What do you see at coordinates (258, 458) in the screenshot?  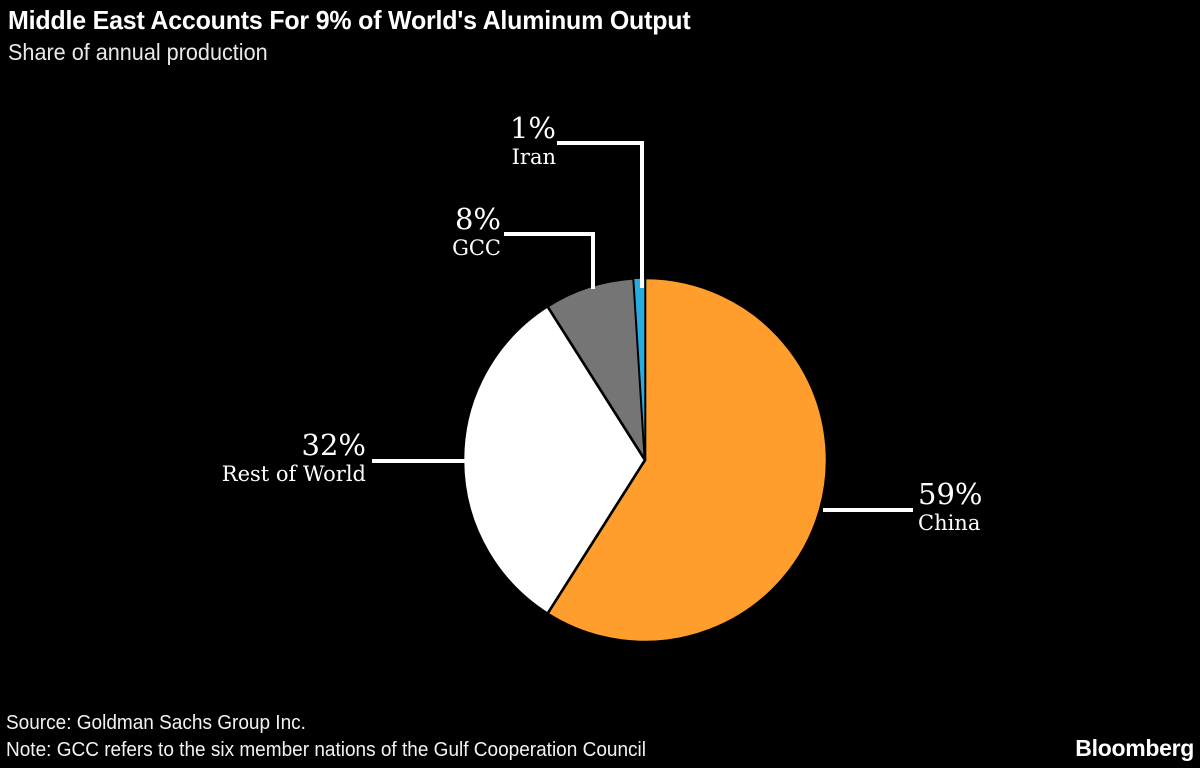 I see `callout-rest-of-world: 32% Rest of World` at bounding box center [258, 458].